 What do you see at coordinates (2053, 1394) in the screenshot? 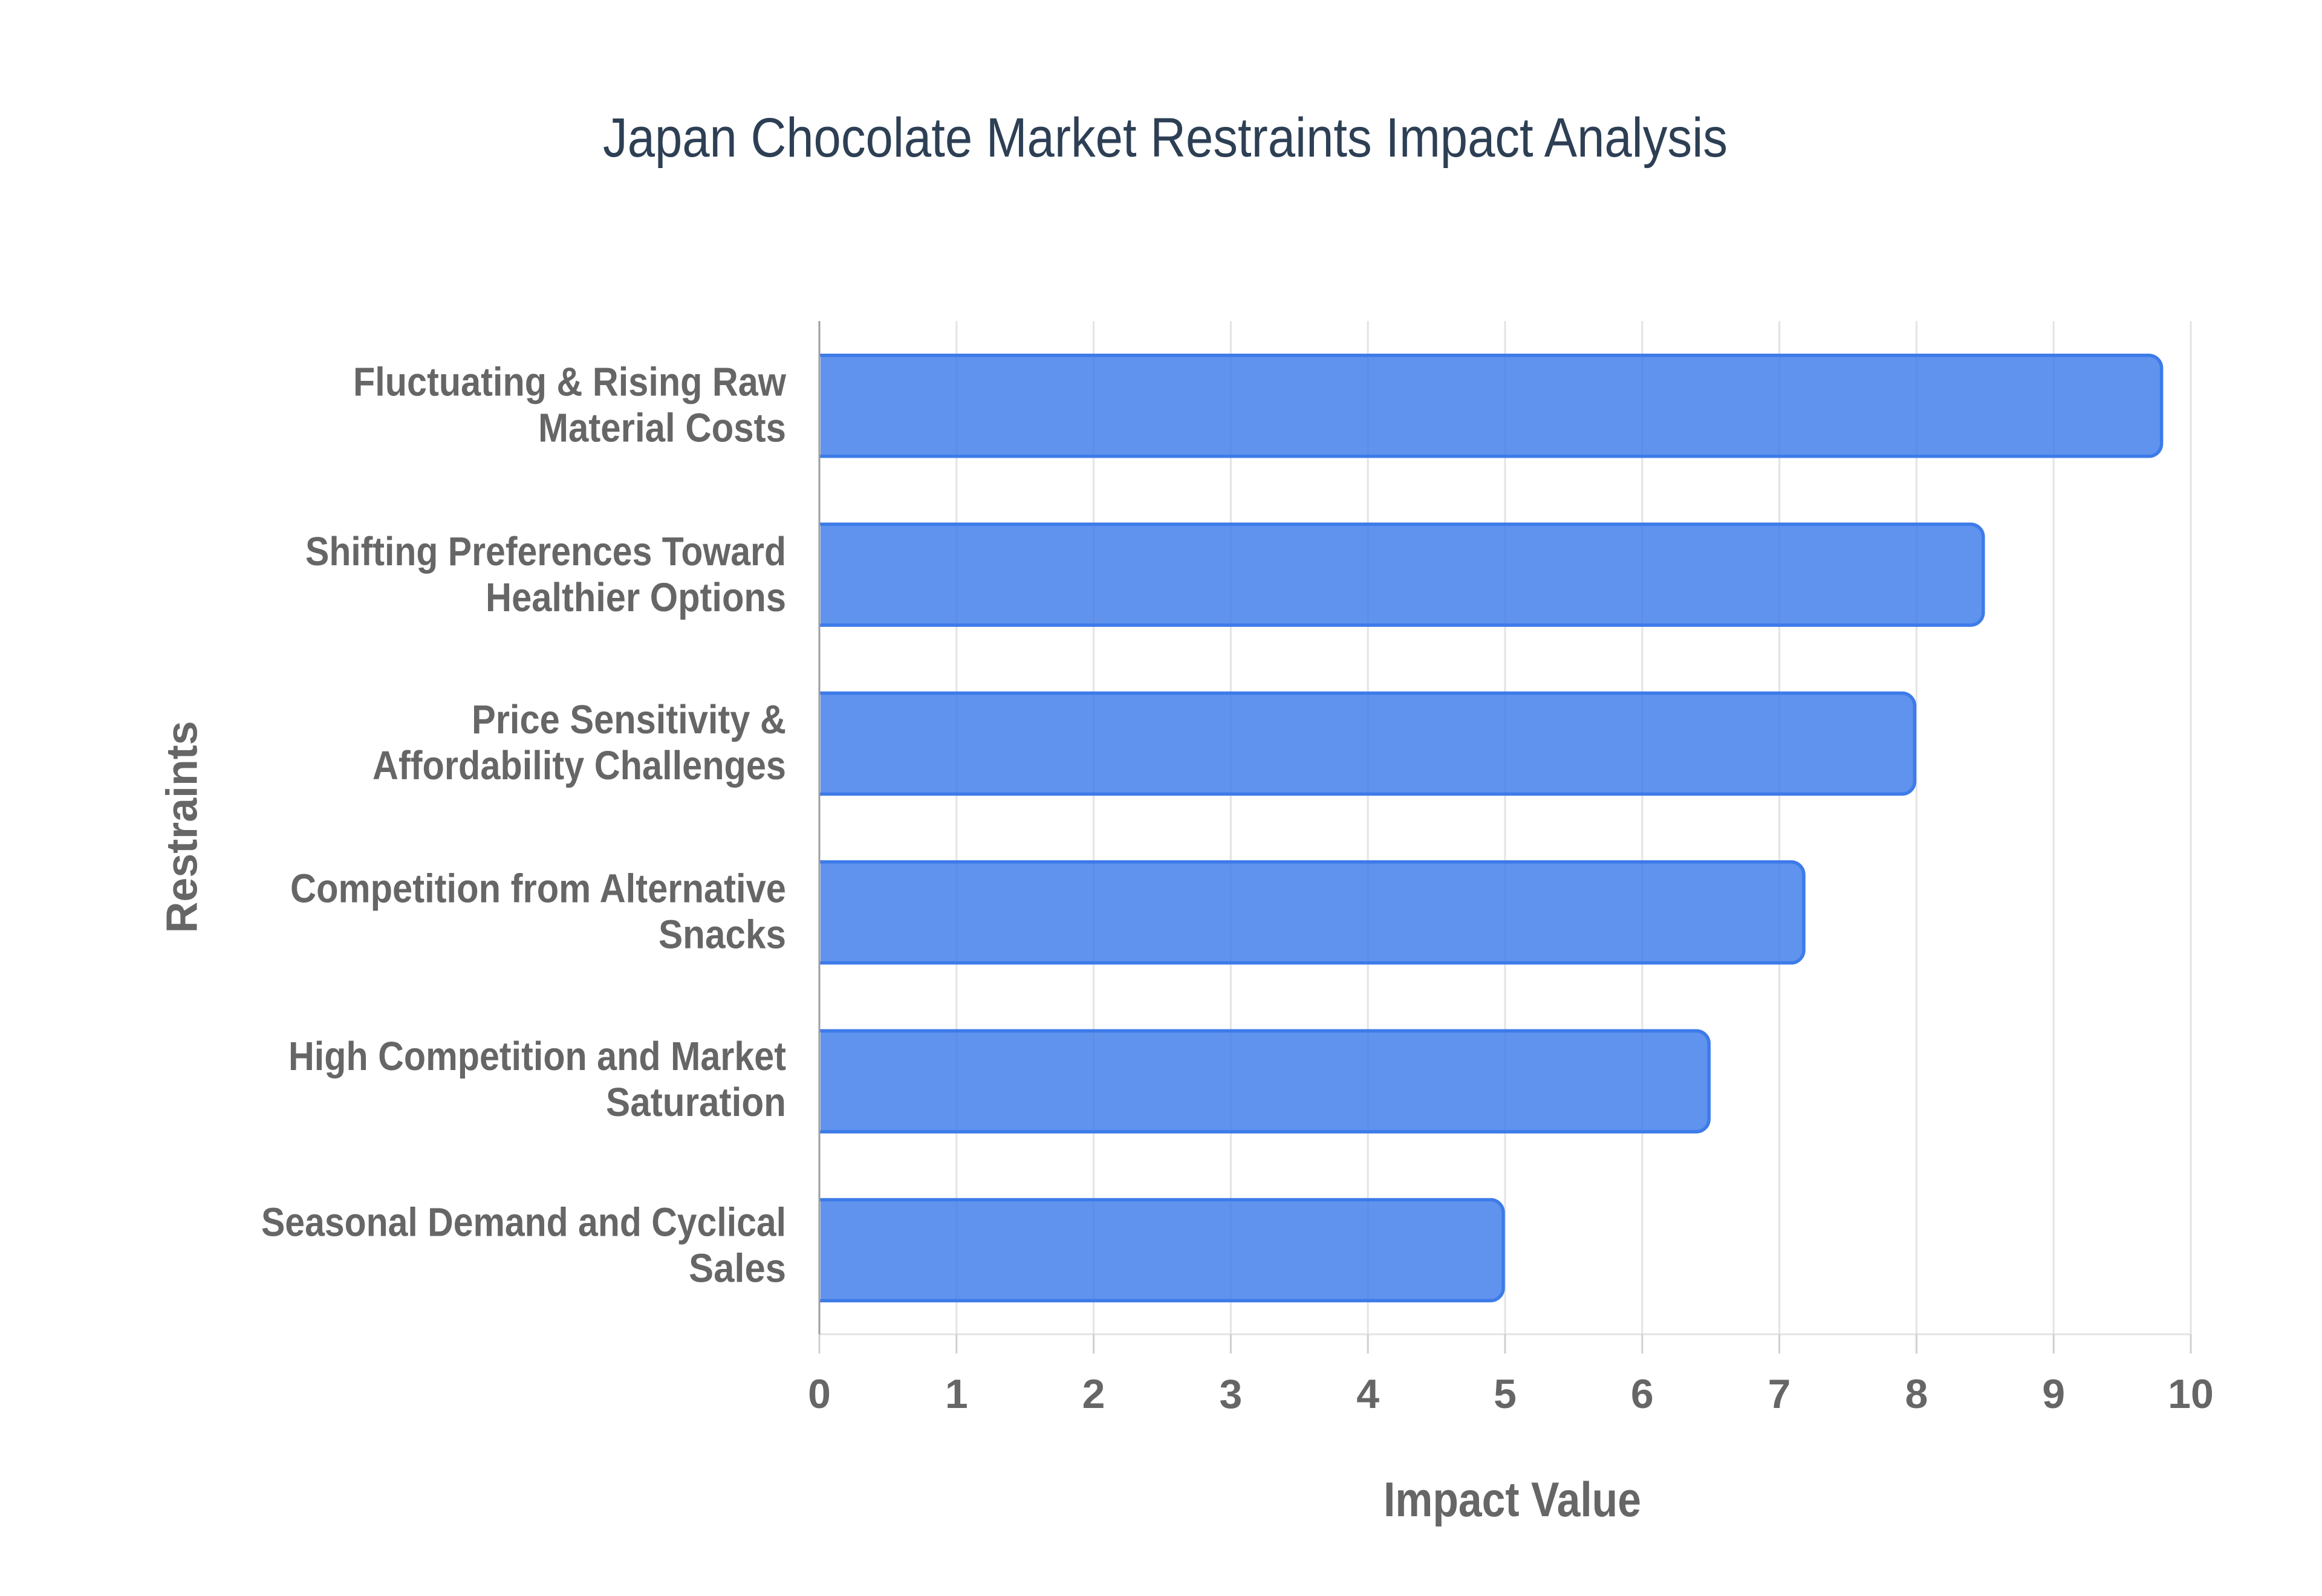
I see `svg-text: 9` at bounding box center [2053, 1394].